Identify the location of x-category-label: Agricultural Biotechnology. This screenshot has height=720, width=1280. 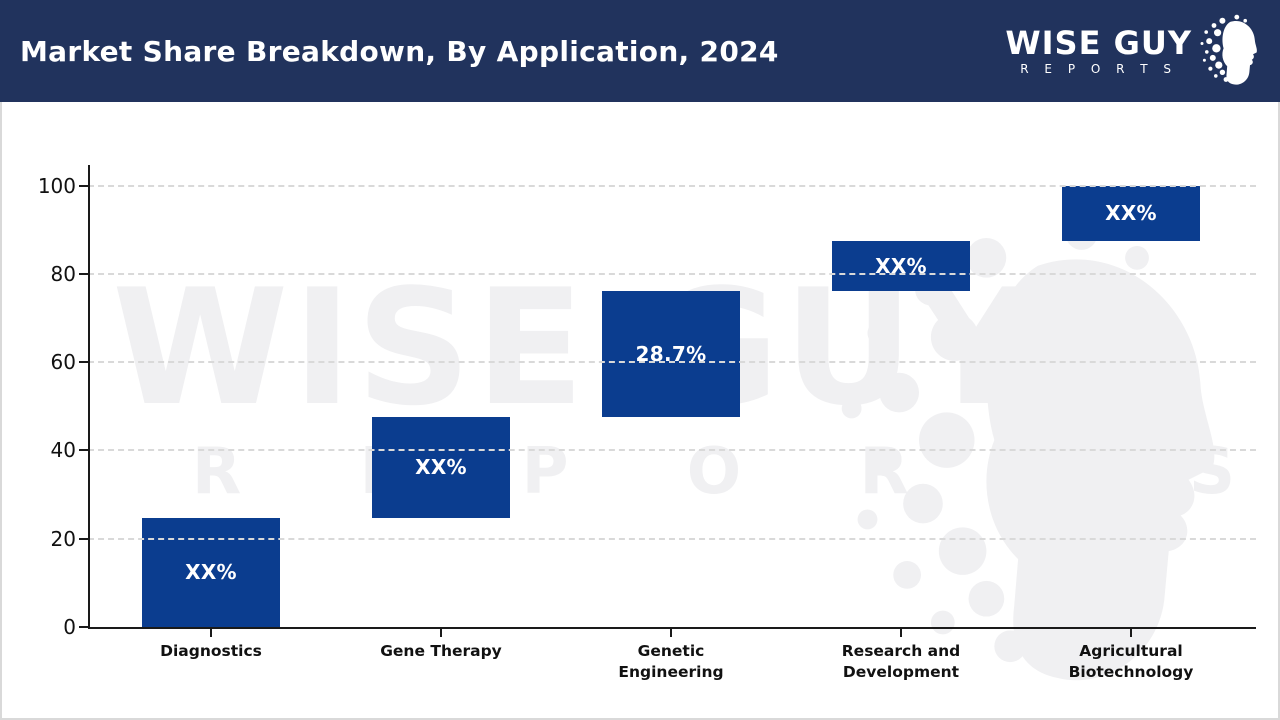
(1131, 661).